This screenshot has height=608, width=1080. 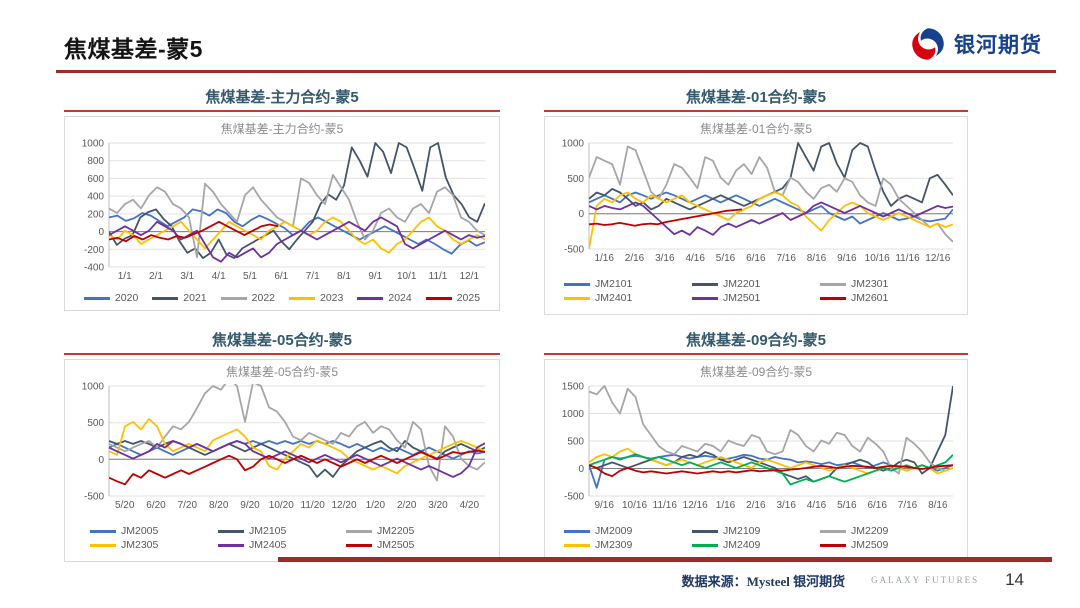 What do you see at coordinates (396, 531) in the screenshot?
I see `legend-label: JM2205` at bounding box center [396, 531].